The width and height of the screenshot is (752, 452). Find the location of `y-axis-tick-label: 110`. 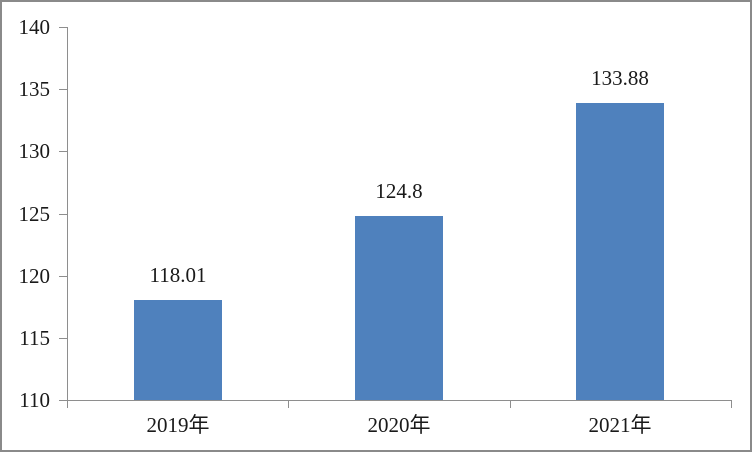

y-axis-tick-label: 110 is located at coordinates (34, 400).